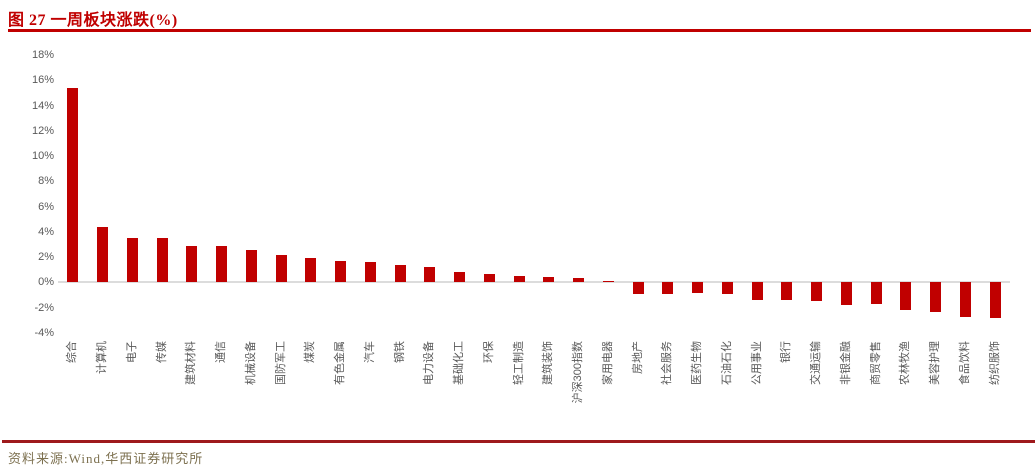 The image size is (1035, 474). What do you see at coordinates (42, 55) in the screenshot?
I see `y-axis-tick-label: 18%` at bounding box center [42, 55].